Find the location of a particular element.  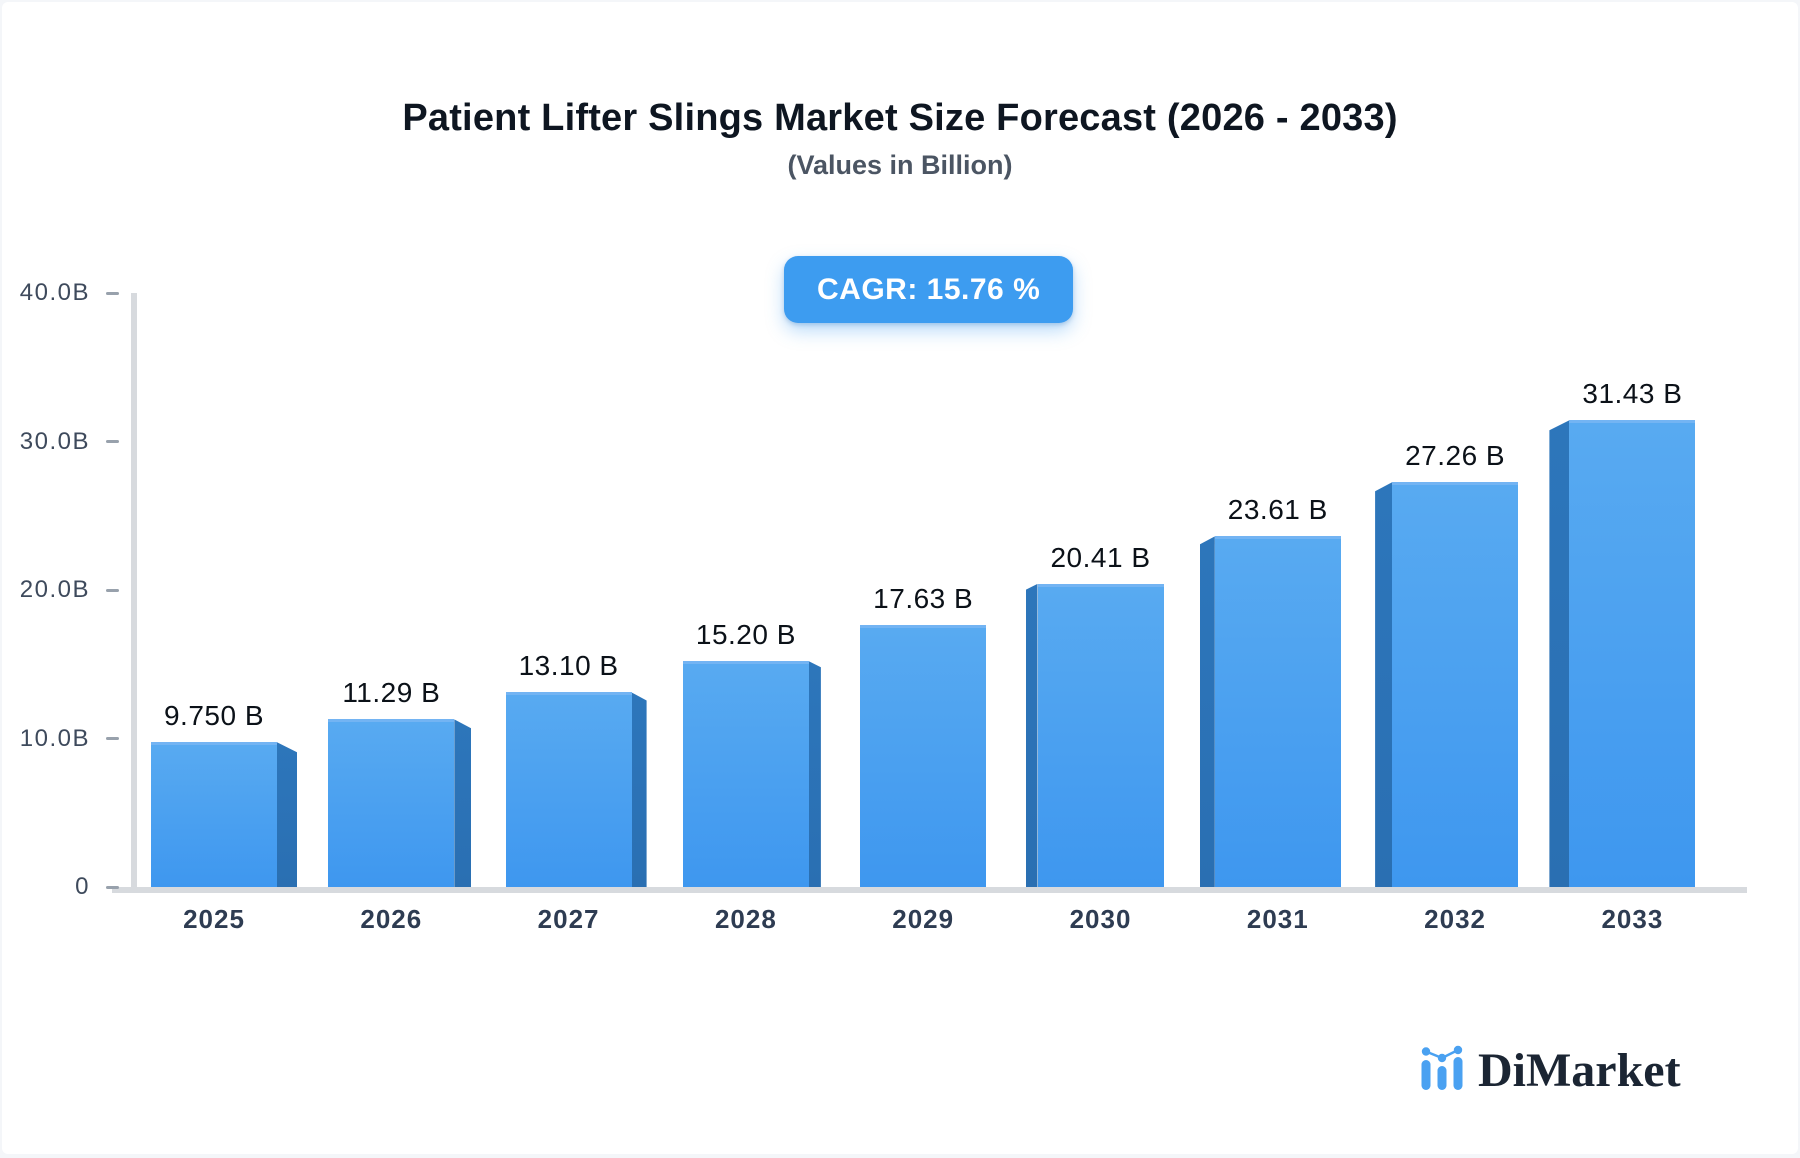

bar-2033 is located at coordinates (1632, 653).